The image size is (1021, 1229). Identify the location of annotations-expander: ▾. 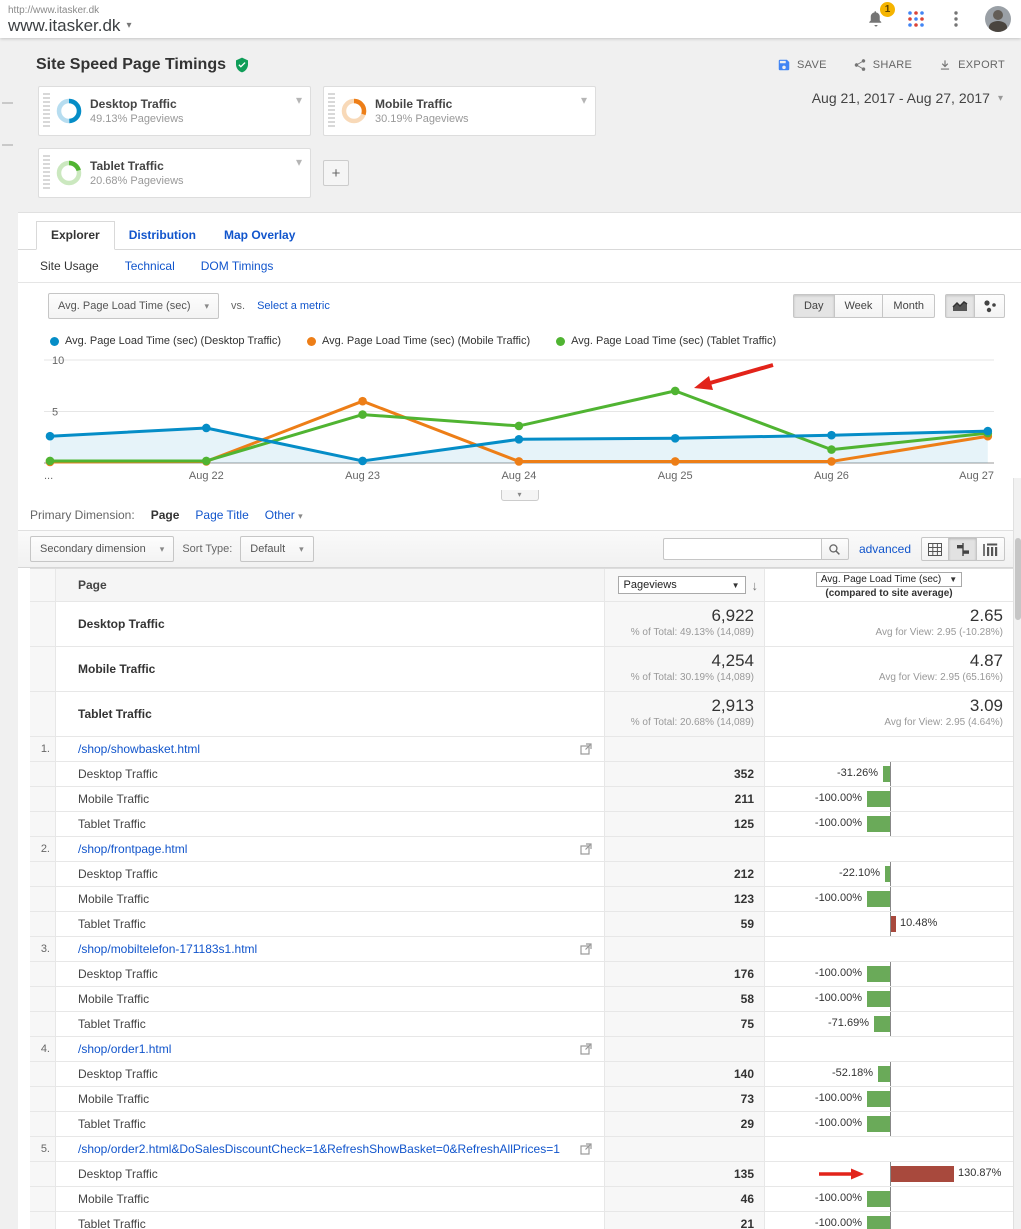
(519, 495).